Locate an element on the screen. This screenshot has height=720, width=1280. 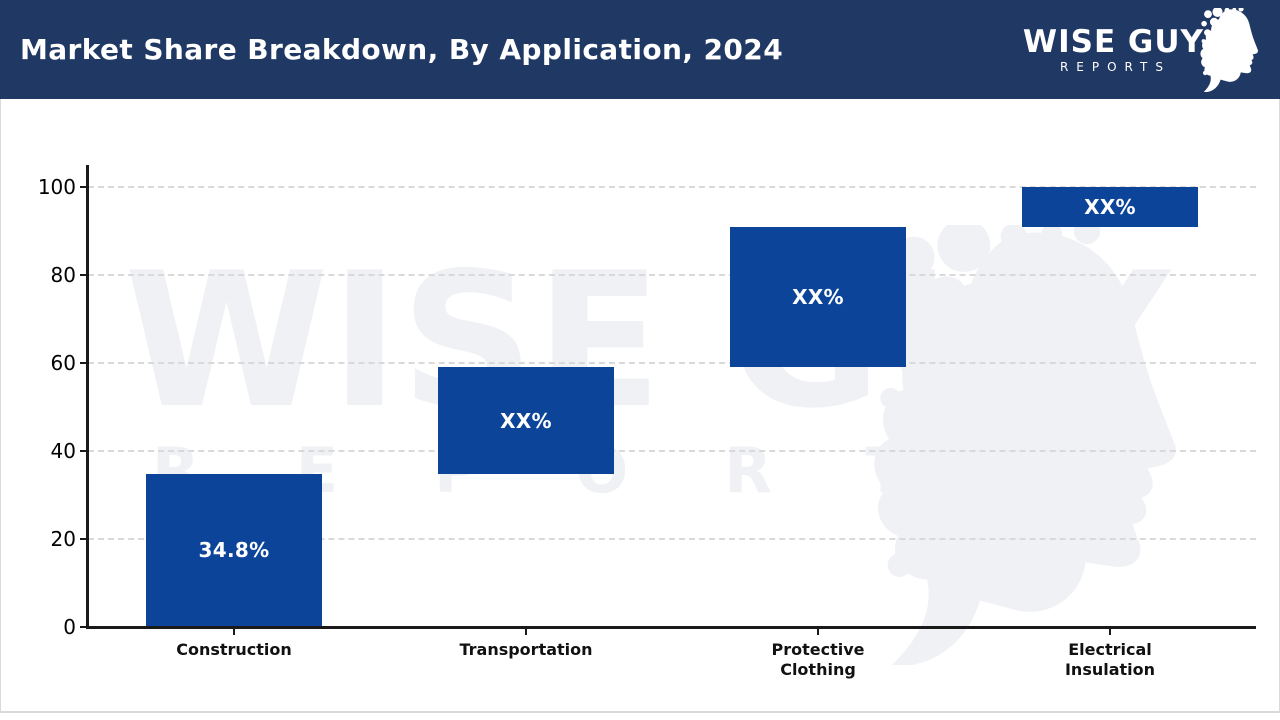
bottom-divider is located at coordinates (640, 712).